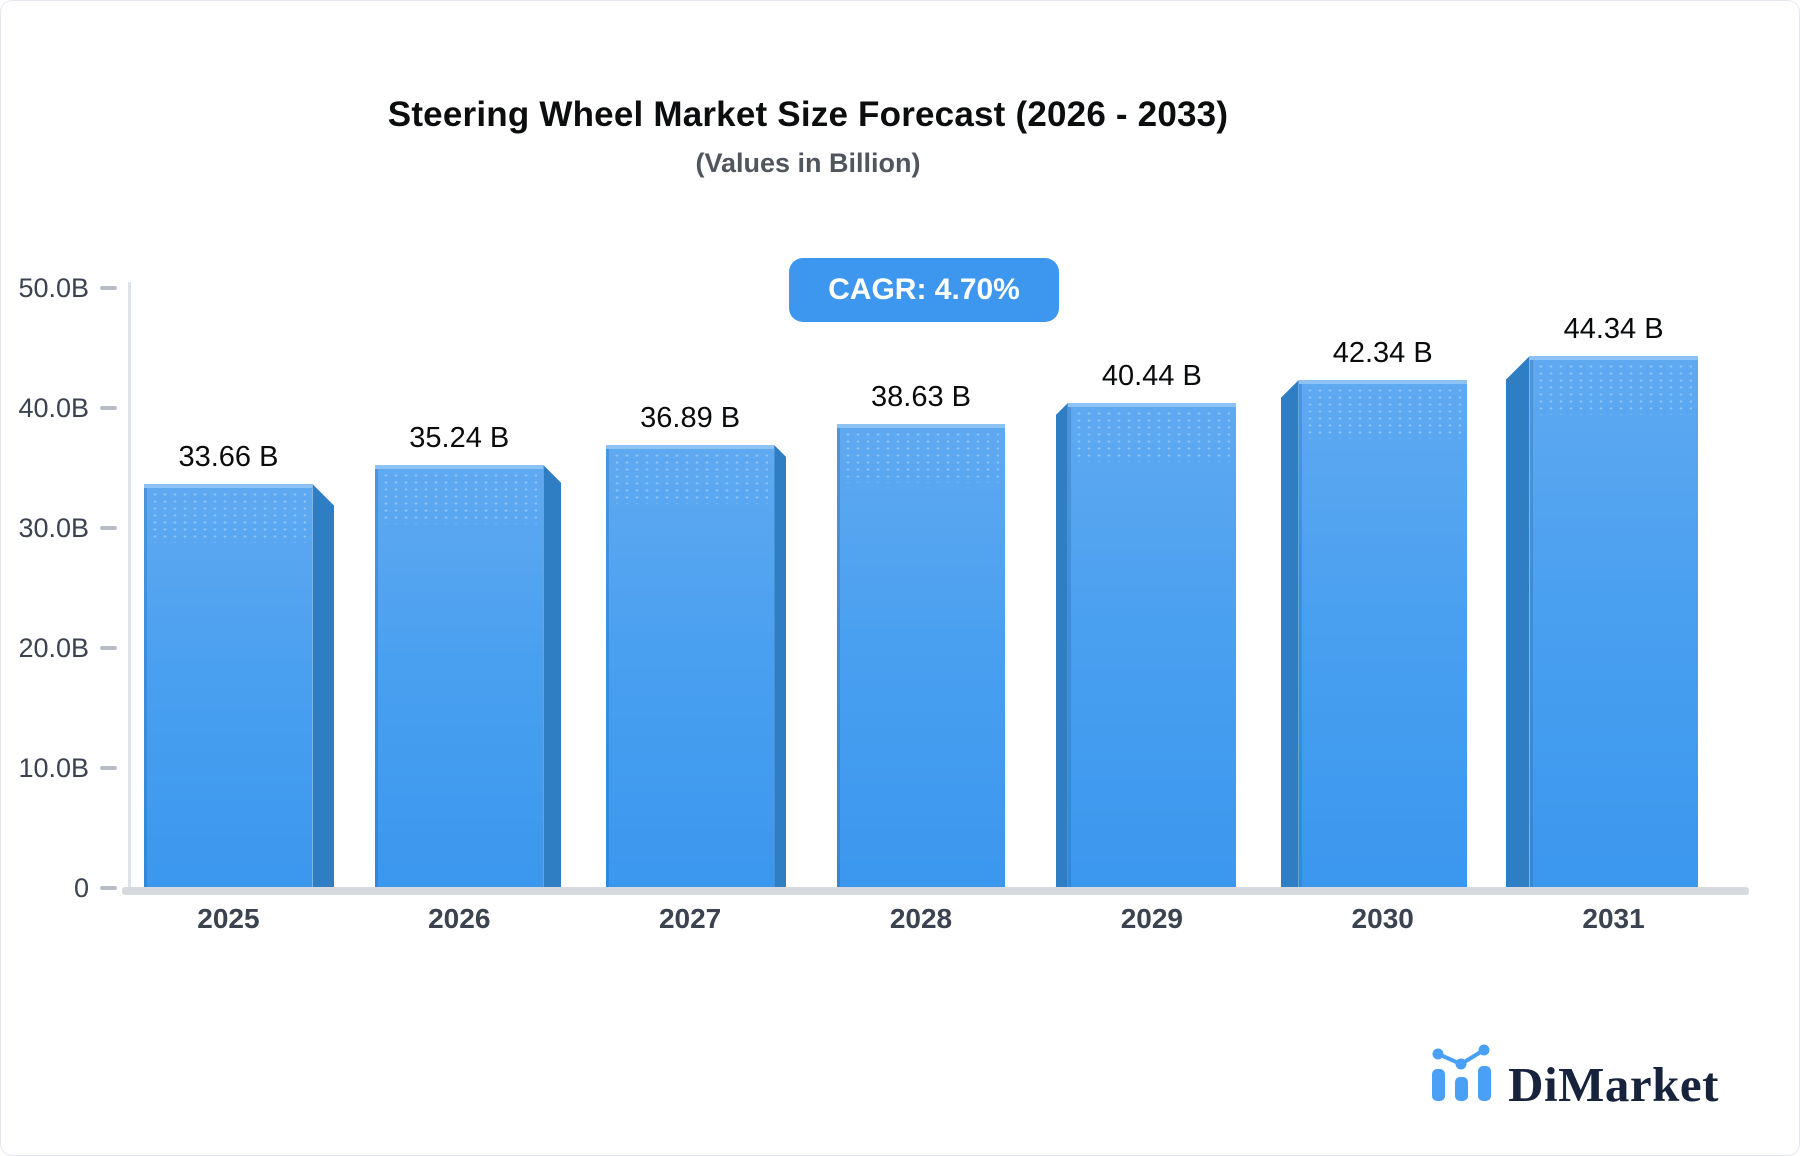  I want to click on x-axis-labels: 2025 2026 2027 2028 2029 2030 2031, so click(921, 923).